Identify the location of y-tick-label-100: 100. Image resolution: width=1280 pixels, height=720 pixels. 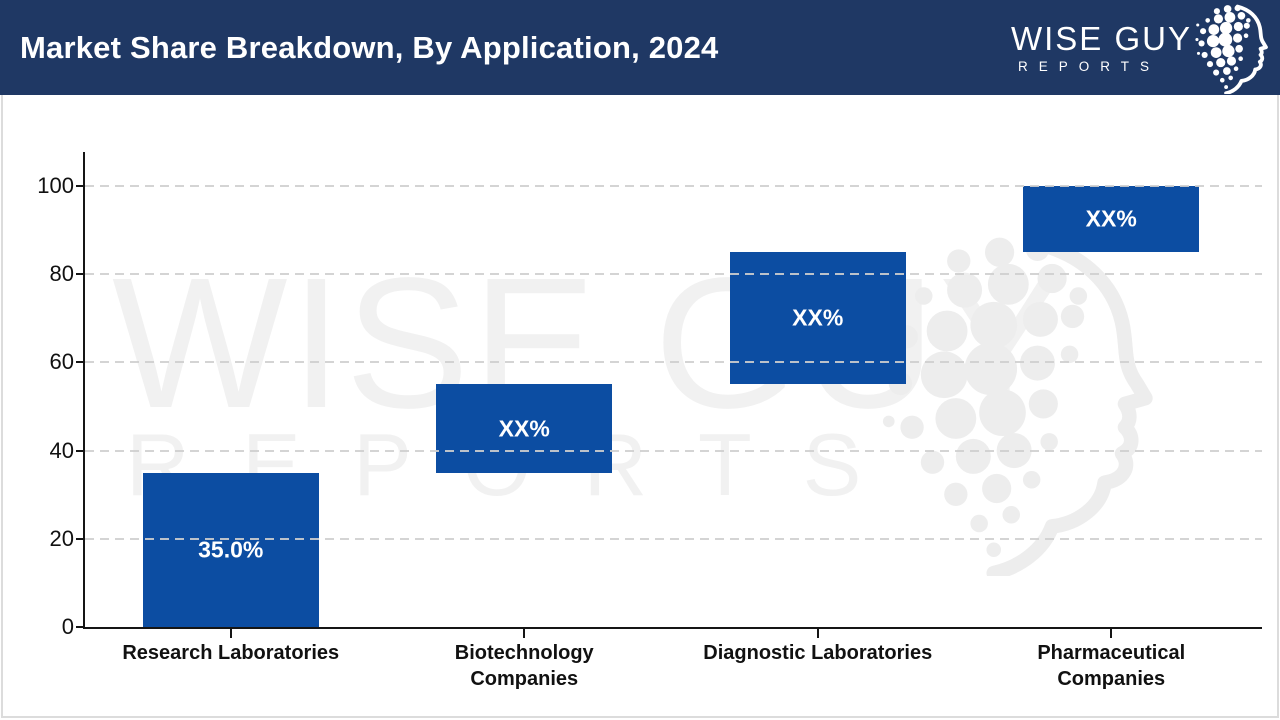
(55, 185).